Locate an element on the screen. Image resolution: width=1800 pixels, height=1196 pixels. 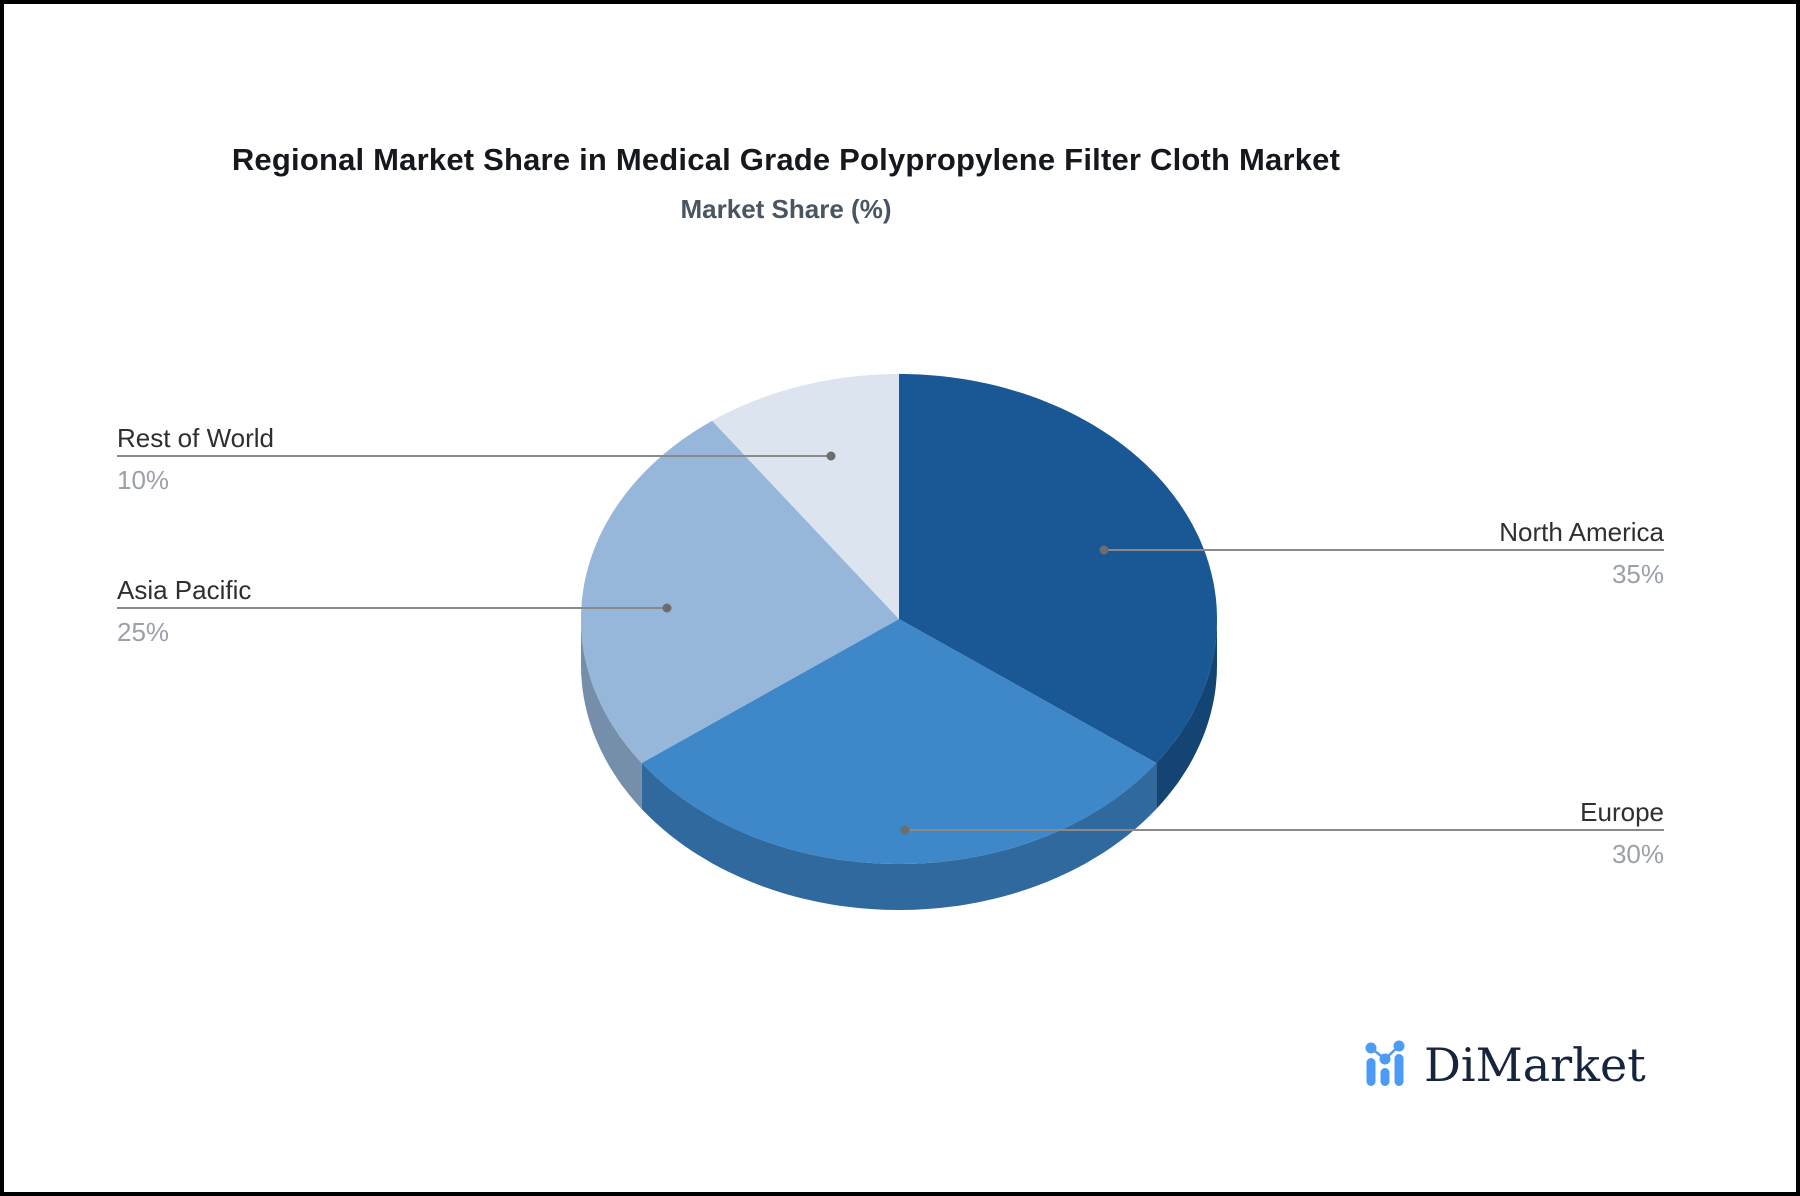
slice-value-rest-of-world: 10% is located at coordinates (143, 480).